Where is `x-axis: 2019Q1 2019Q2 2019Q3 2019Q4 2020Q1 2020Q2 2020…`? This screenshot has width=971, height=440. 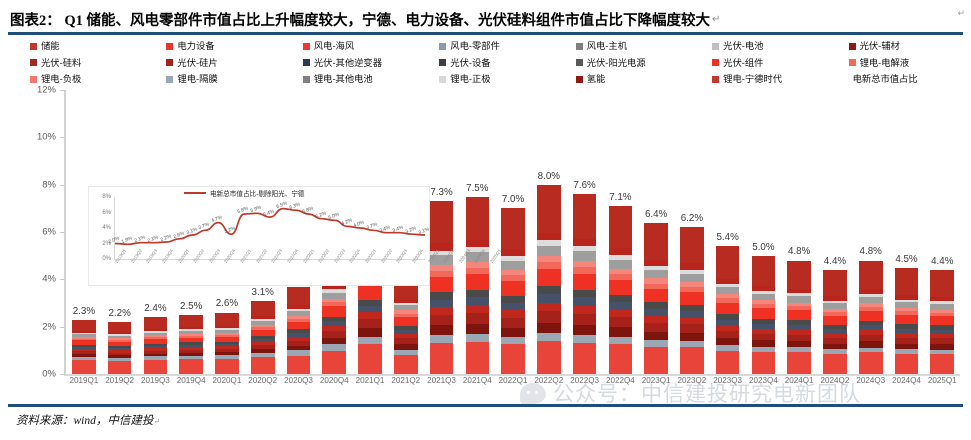 x-axis: 2019Q1 2019Q2 2019Q3 2019Q4 2020Q1 2020Q2 2020… is located at coordinates (513, 386).